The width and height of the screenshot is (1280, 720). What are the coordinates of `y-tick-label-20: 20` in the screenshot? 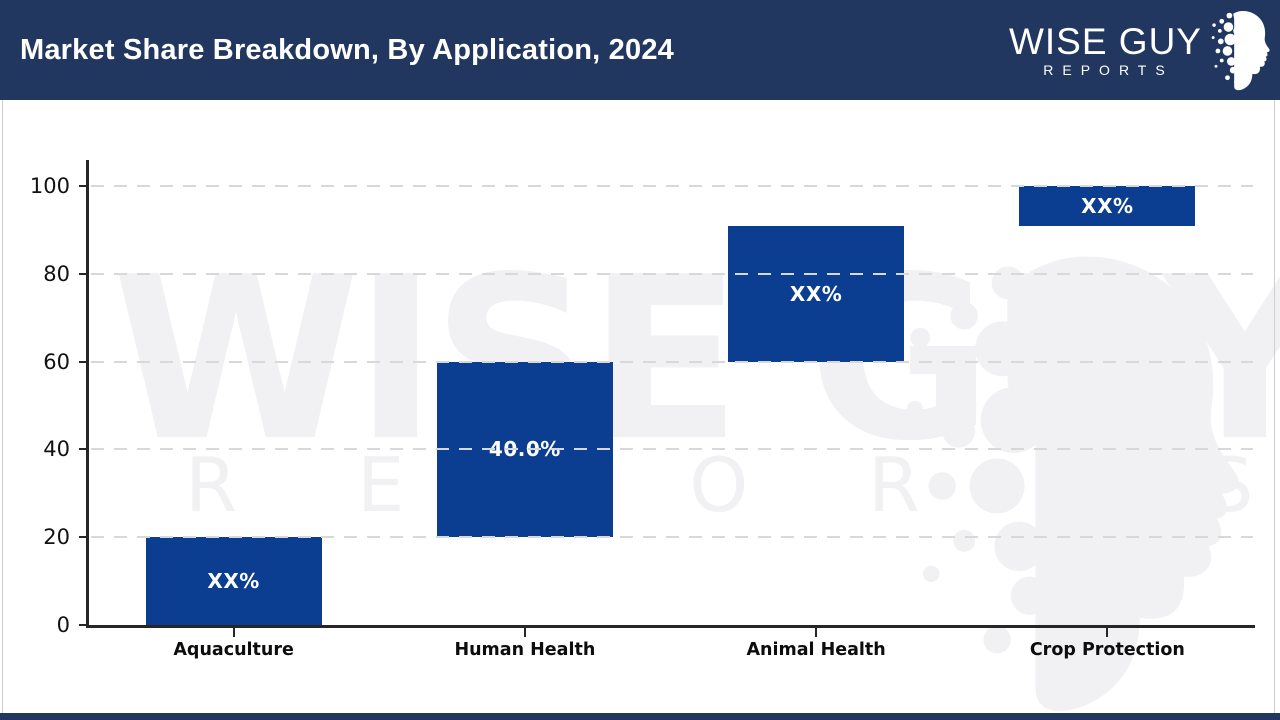 It's located at (56, 537).